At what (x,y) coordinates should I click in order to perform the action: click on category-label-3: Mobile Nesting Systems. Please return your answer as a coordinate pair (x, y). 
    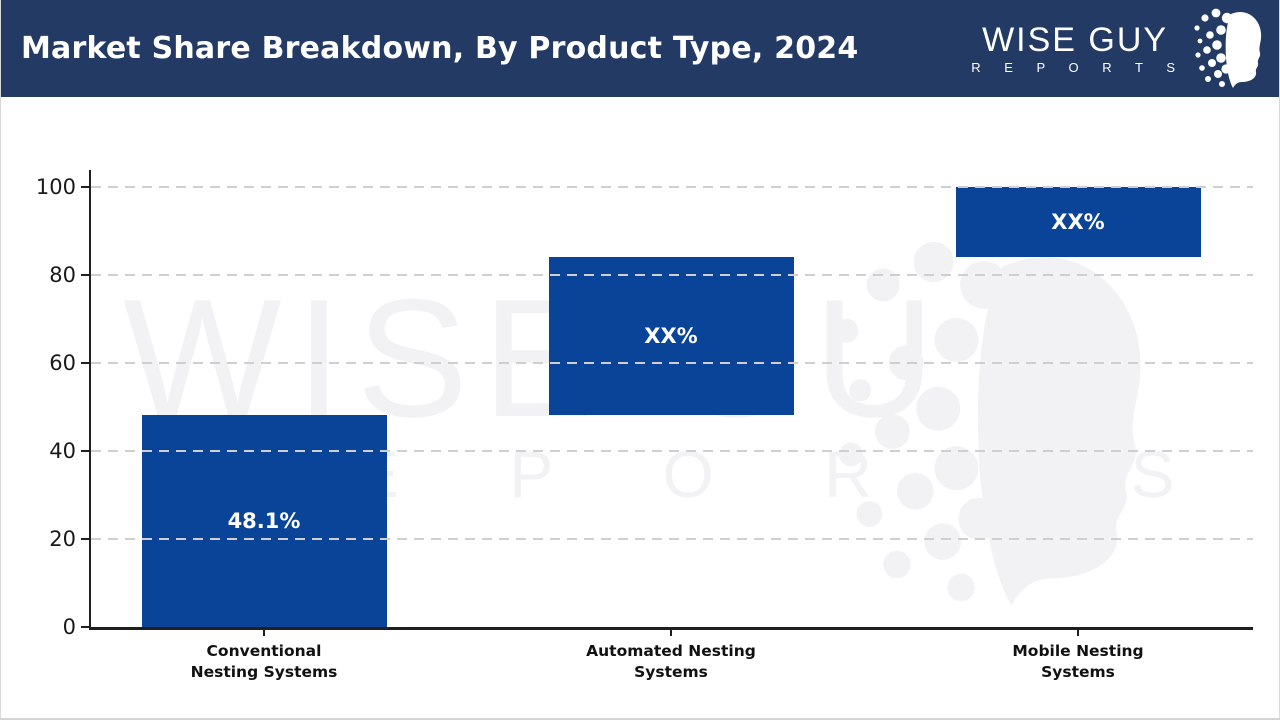
    Looking at the image, I should click on (1077, 662).